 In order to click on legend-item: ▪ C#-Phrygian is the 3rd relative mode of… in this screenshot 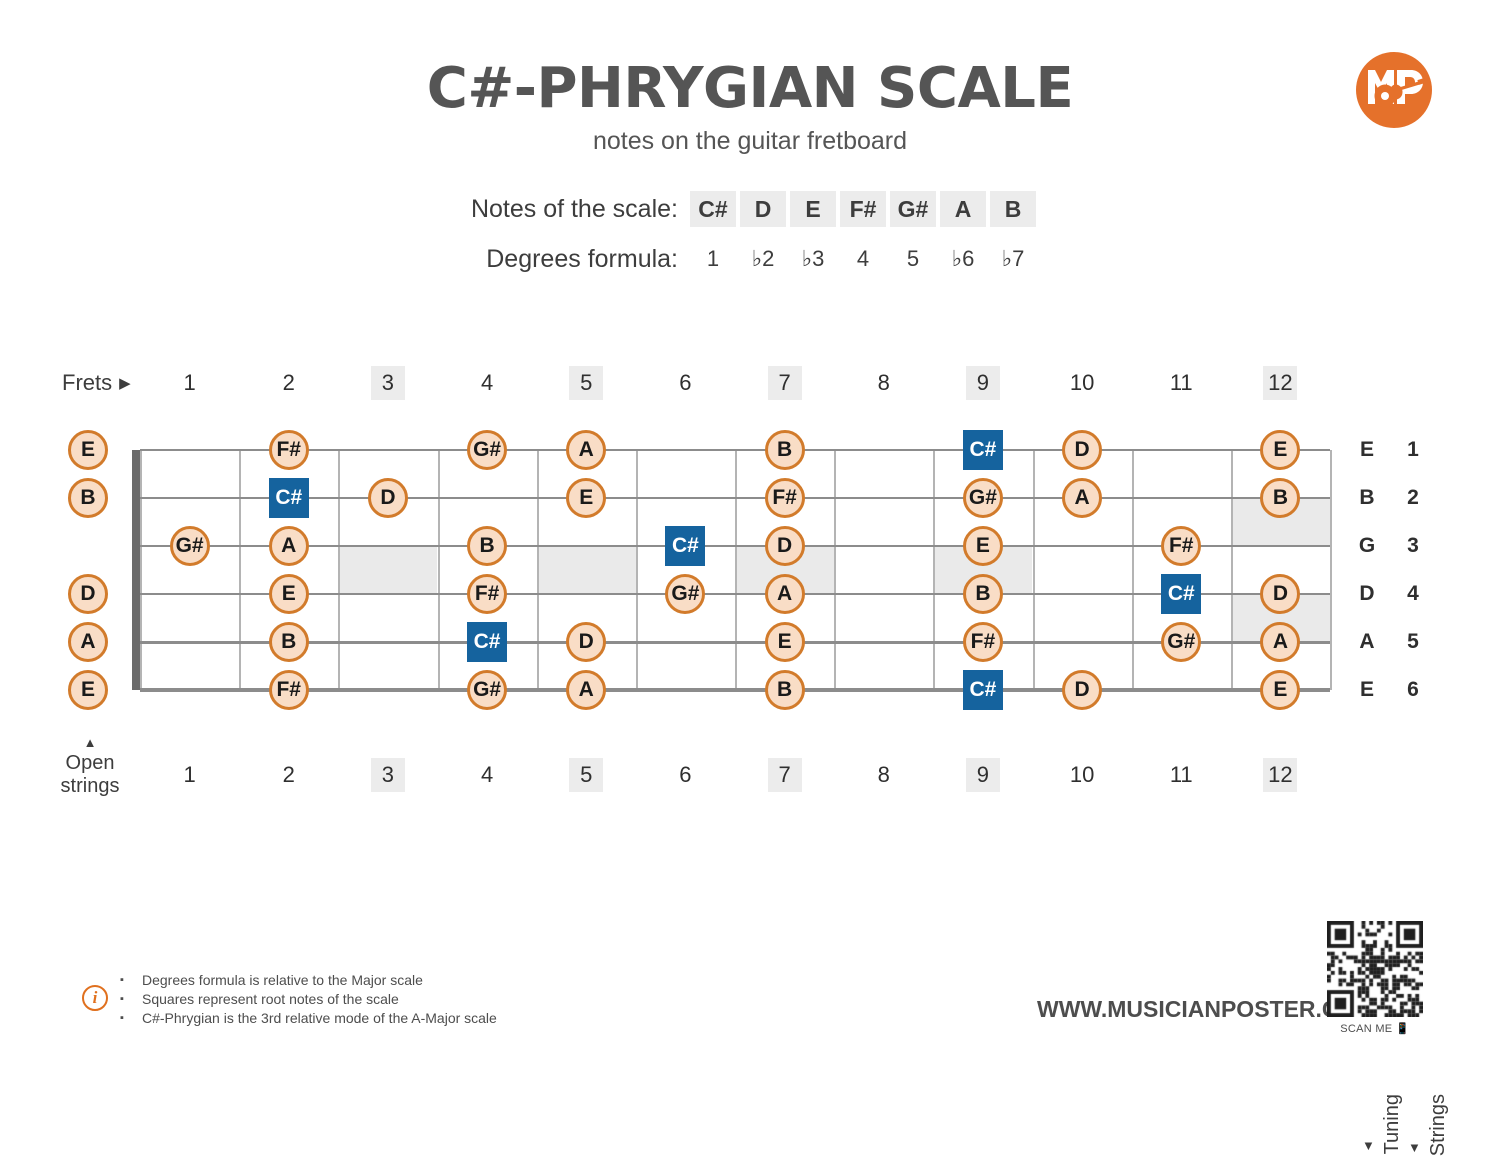, I will do `click(308, 1018)`.